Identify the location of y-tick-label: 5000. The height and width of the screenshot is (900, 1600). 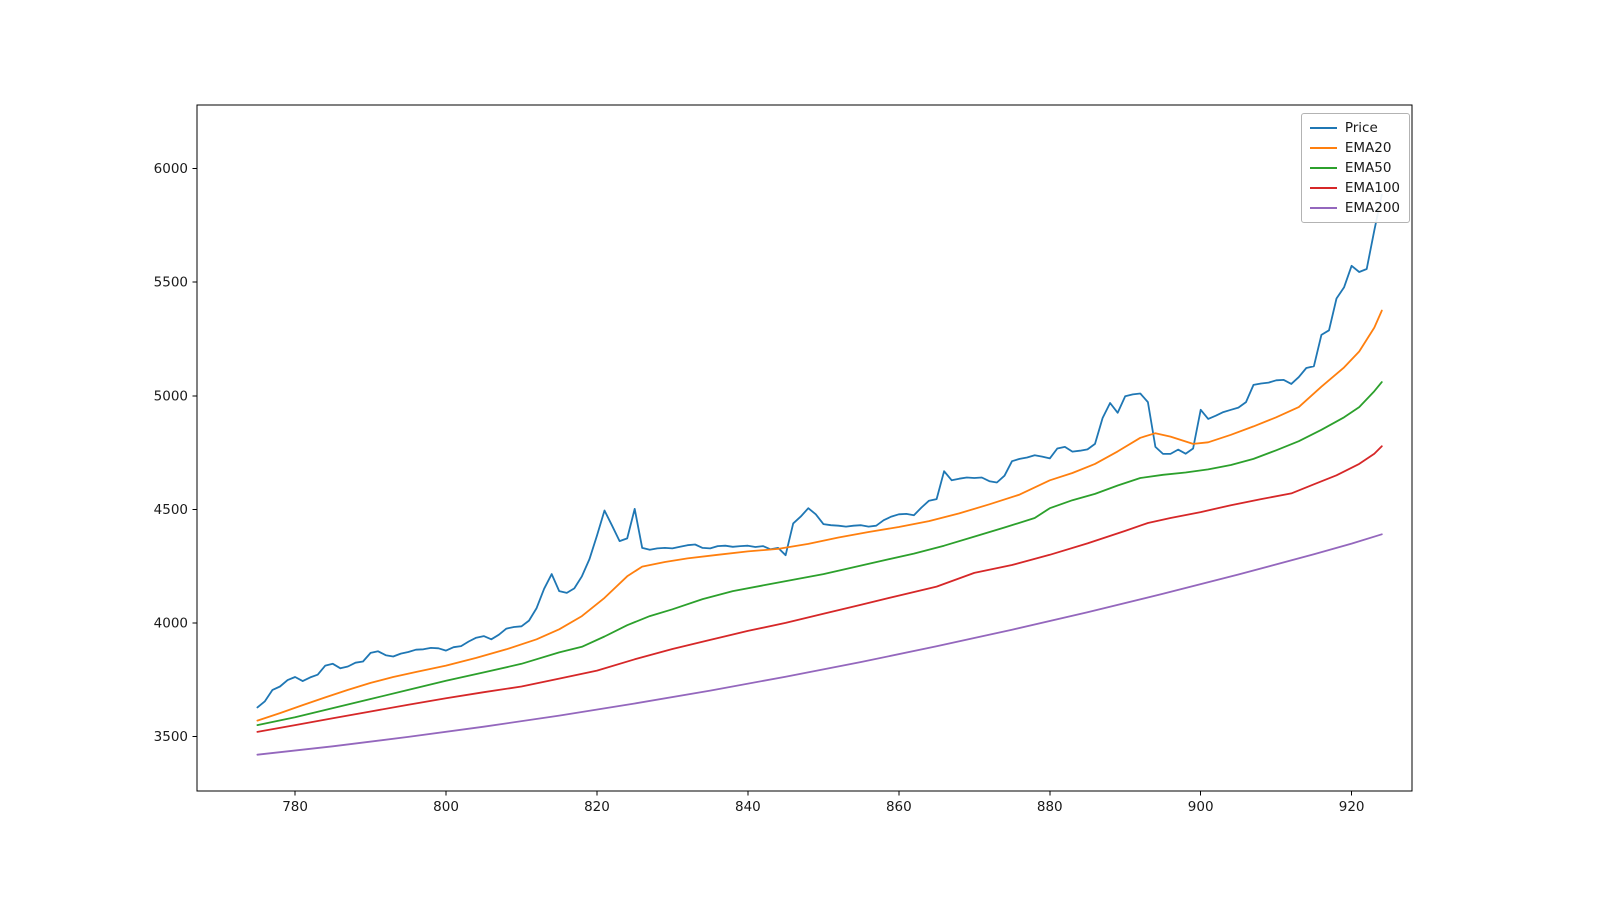
(171, 396).